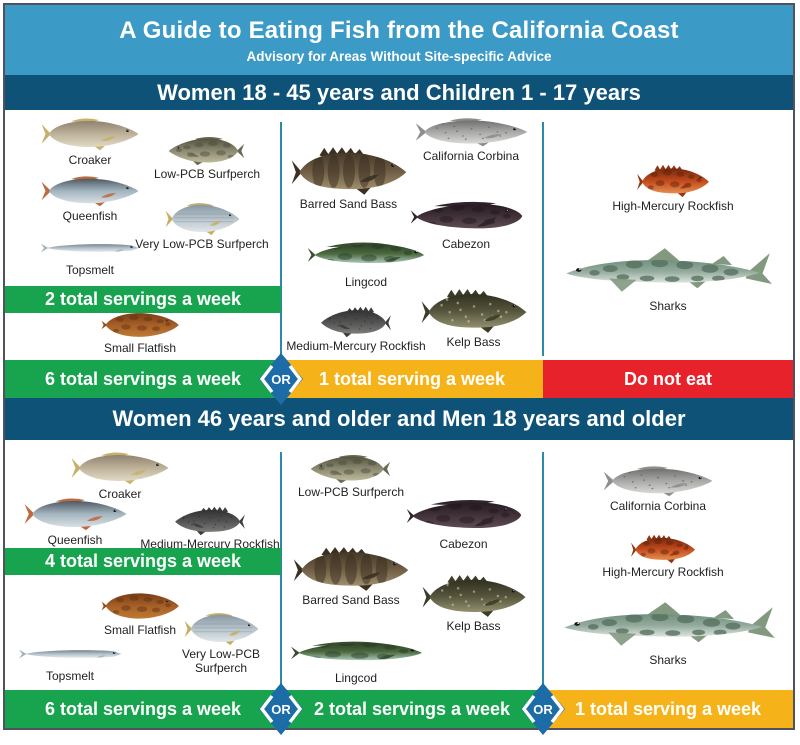  What do you see at coordinates (207, 159) in the screenshot?
I see `fish-low-pcb-surfperch: Low-PCB Surfperch` at bounding box center [207, 159].